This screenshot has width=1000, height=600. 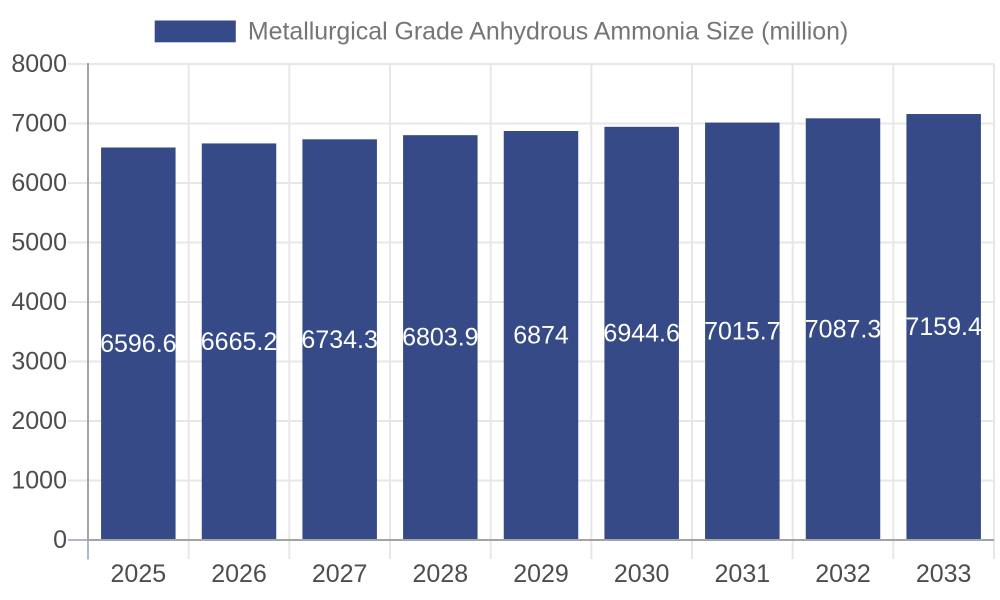 I want to click on svg-text: 2030, so click(x=642, y=574).